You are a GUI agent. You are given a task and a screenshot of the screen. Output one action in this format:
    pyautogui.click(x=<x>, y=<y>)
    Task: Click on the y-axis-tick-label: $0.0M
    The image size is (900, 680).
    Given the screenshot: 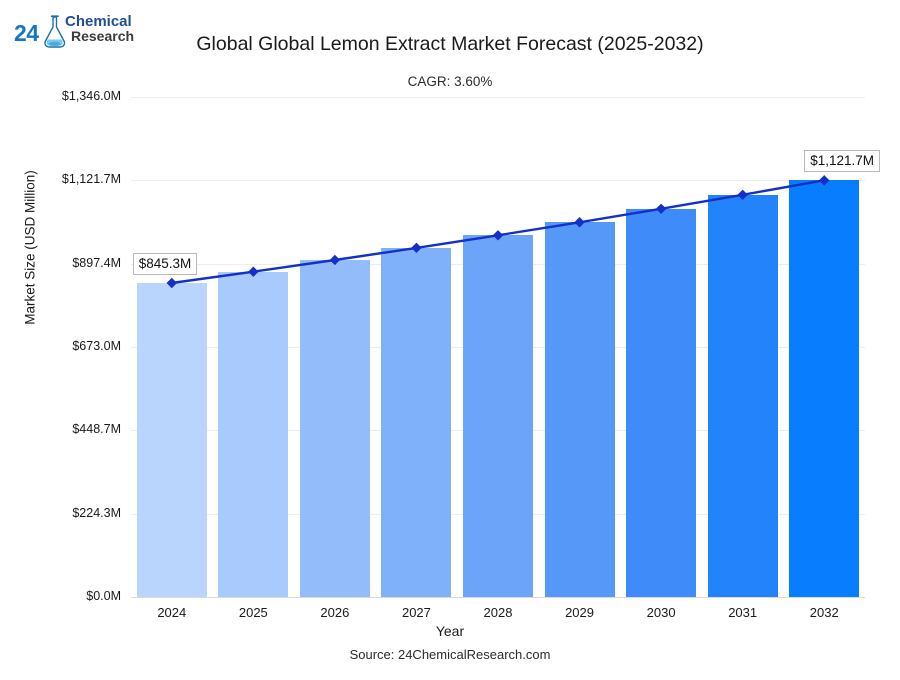 What is the action you would take?
    pyautogui.click(x=103, y=596)
    